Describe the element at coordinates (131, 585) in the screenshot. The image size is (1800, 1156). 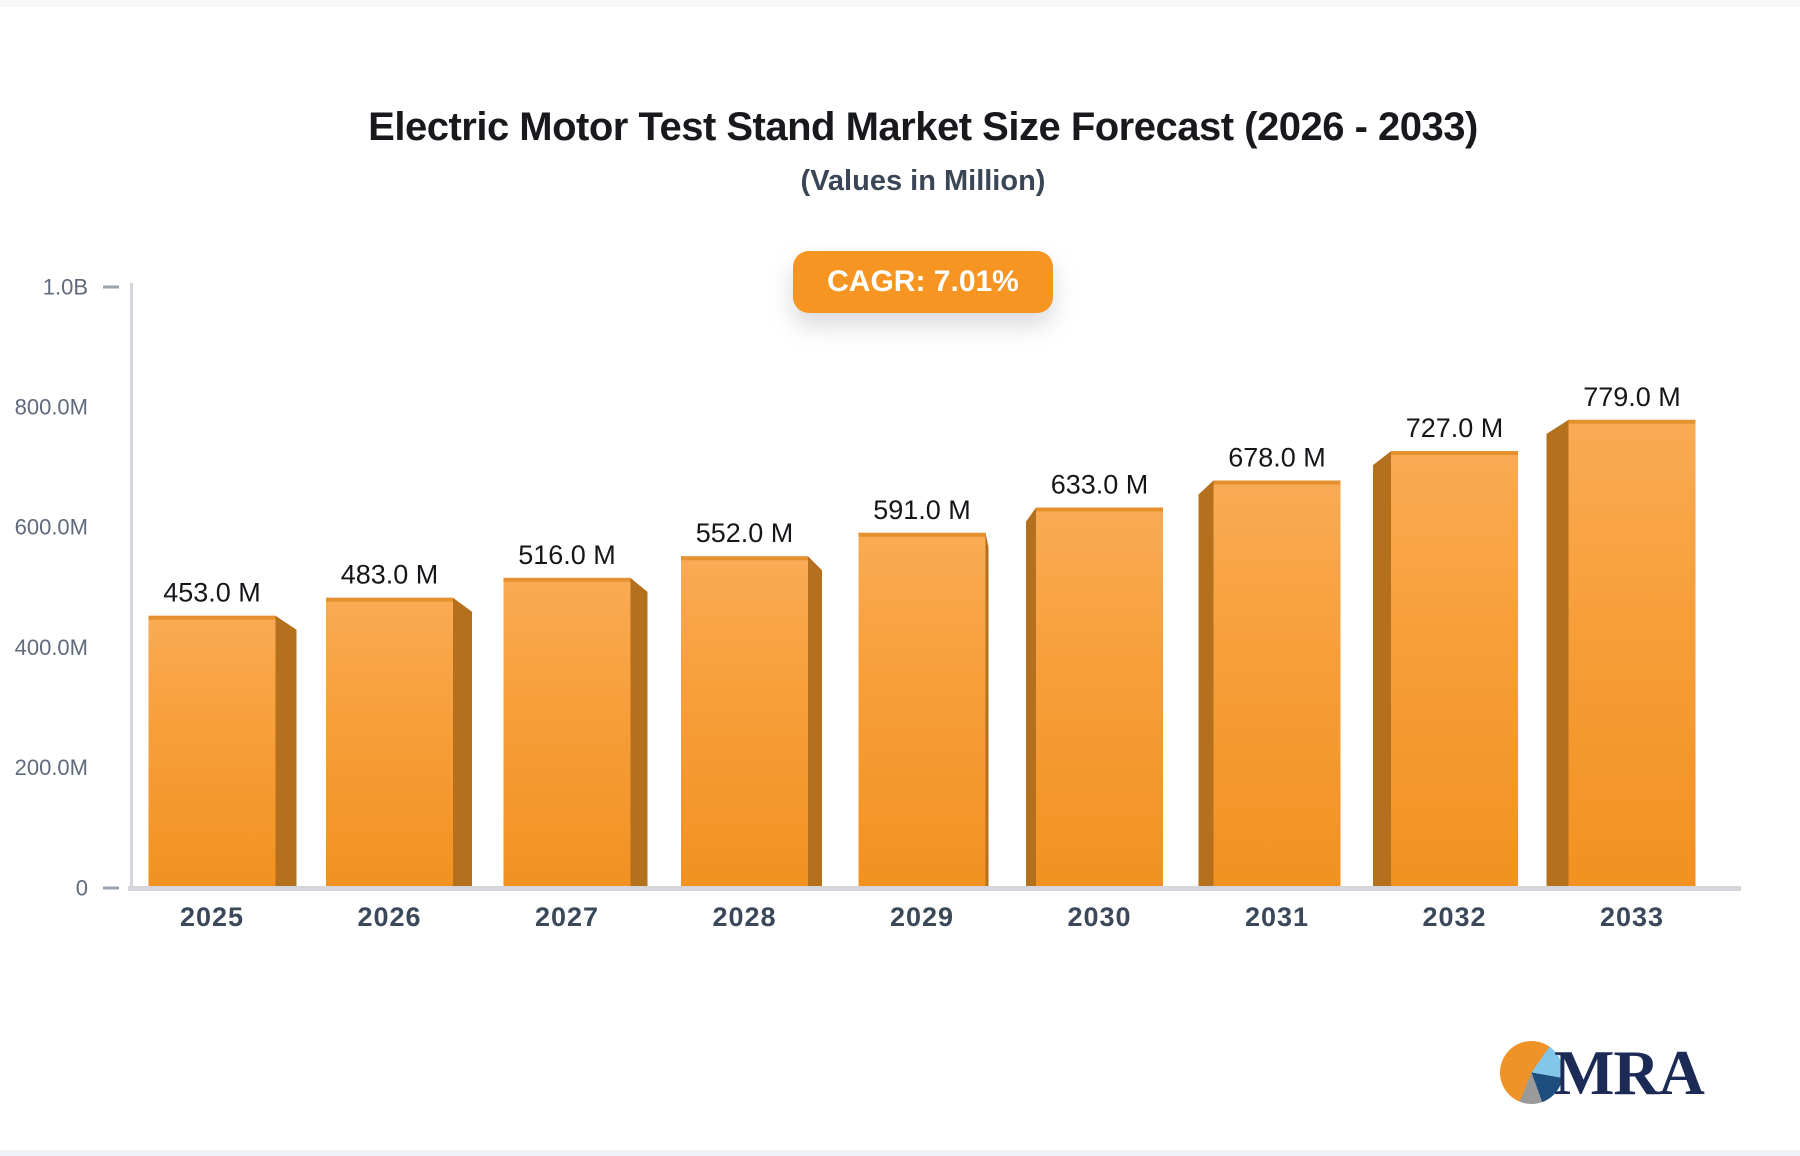
I see `y-axis-line` at that location.